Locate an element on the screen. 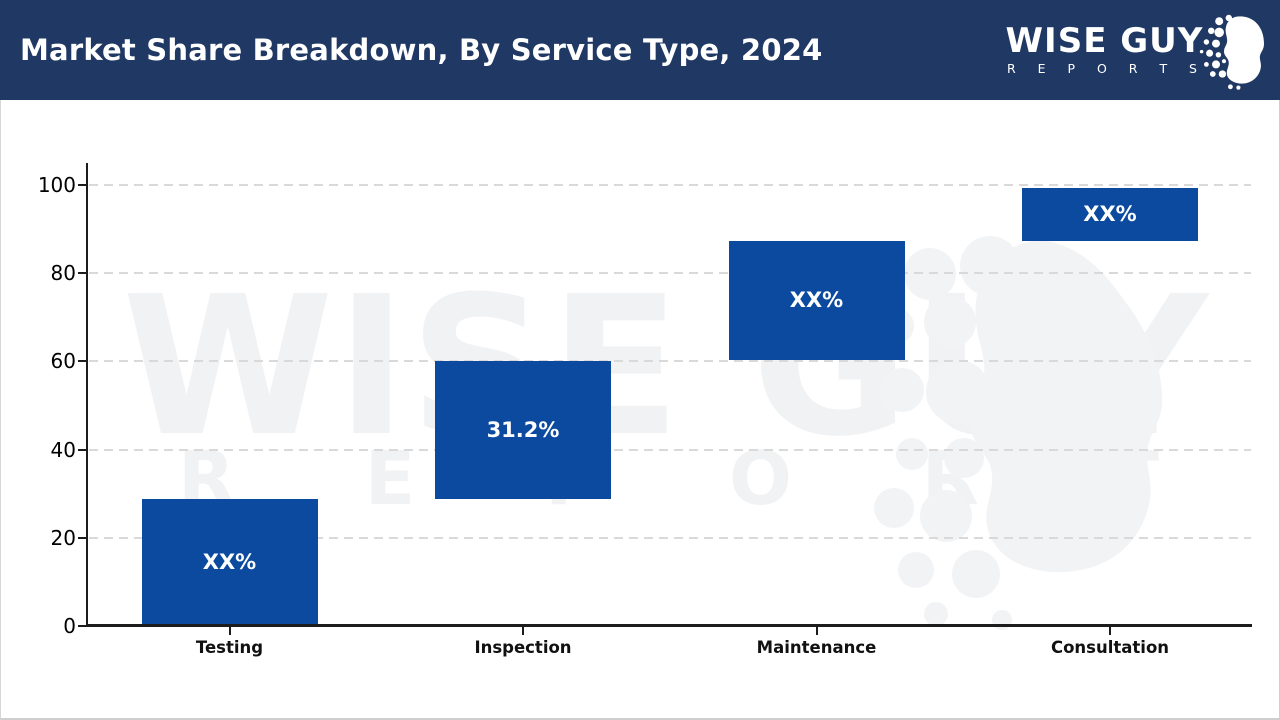 The width and height of the screenshot is (1280, 720). x-tick-maintenance is located at coordinates (816, 631).